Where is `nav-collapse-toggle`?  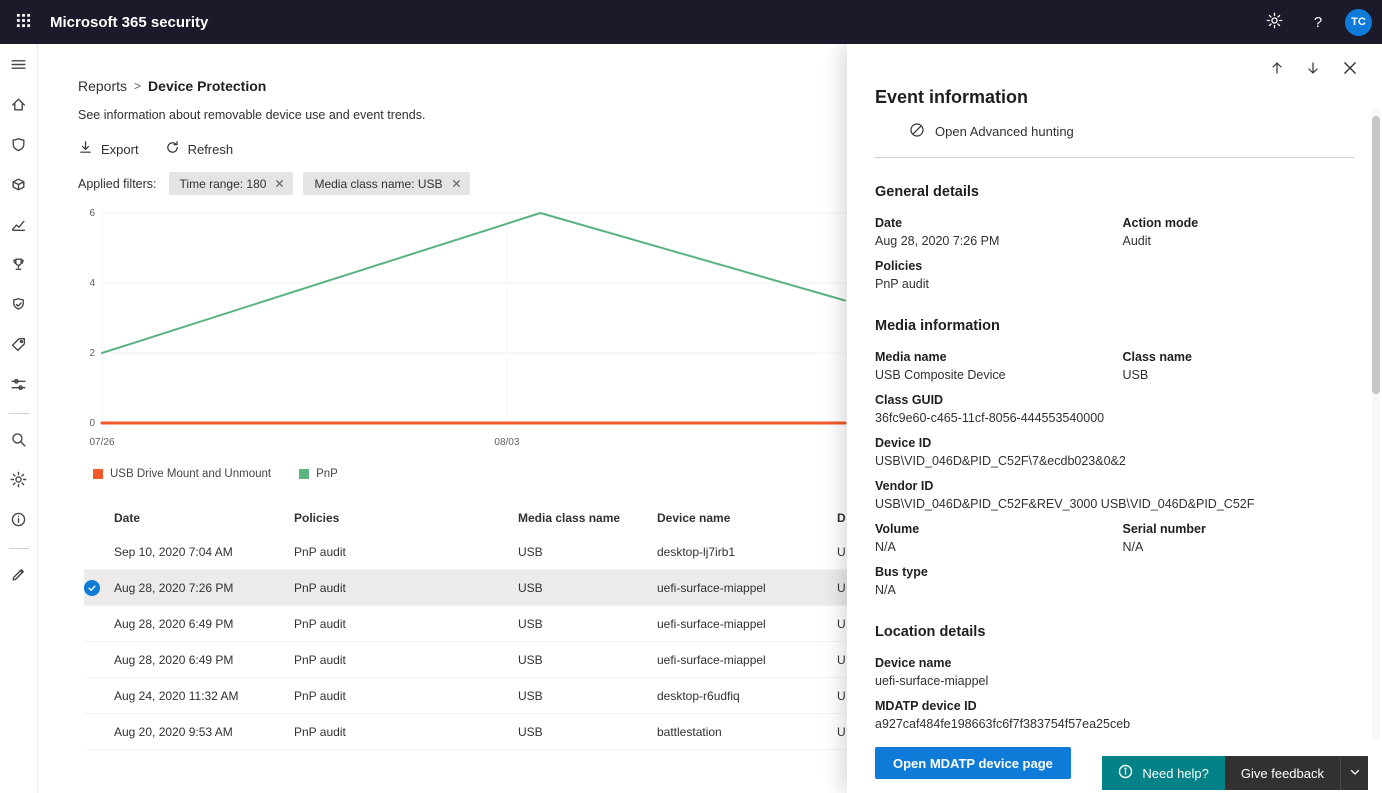 nav-collapse-toggle is located at coordinates (19, 66).